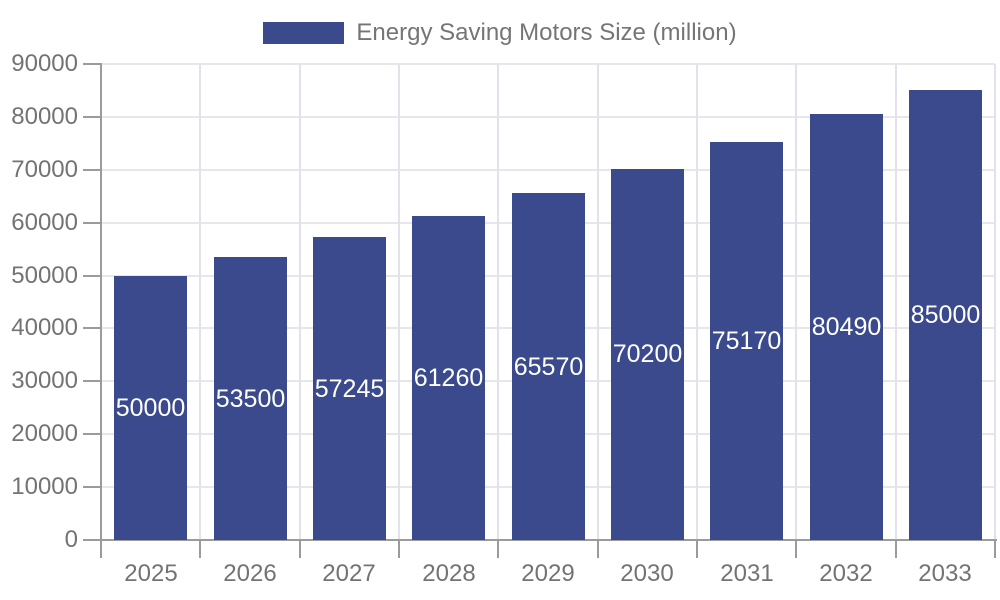 The height and width of the screenshot is (600, 1000). I want to click on y-tick-label: 90000, so click(44, 63).